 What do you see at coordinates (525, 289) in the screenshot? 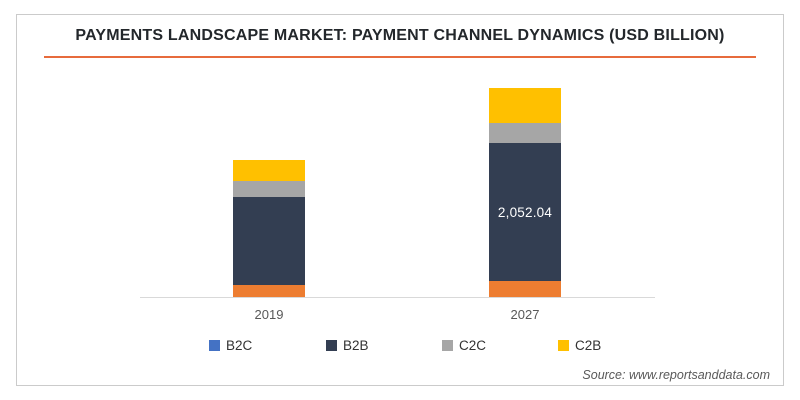
I see `segment-2027-b2c` at bounding box center [525, 289].